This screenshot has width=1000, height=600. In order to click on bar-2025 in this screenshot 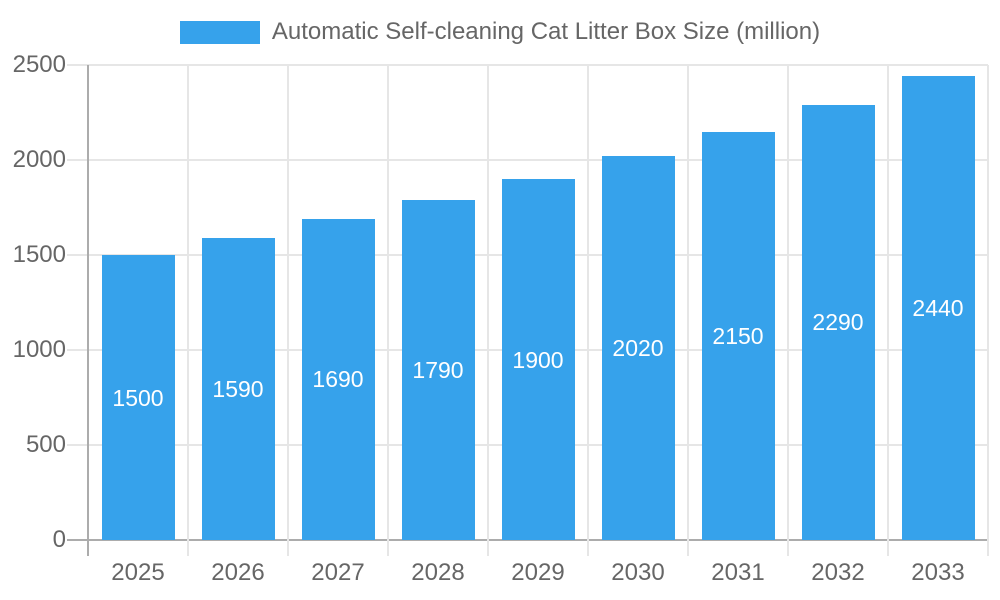, I will do `click(138, 397)`.